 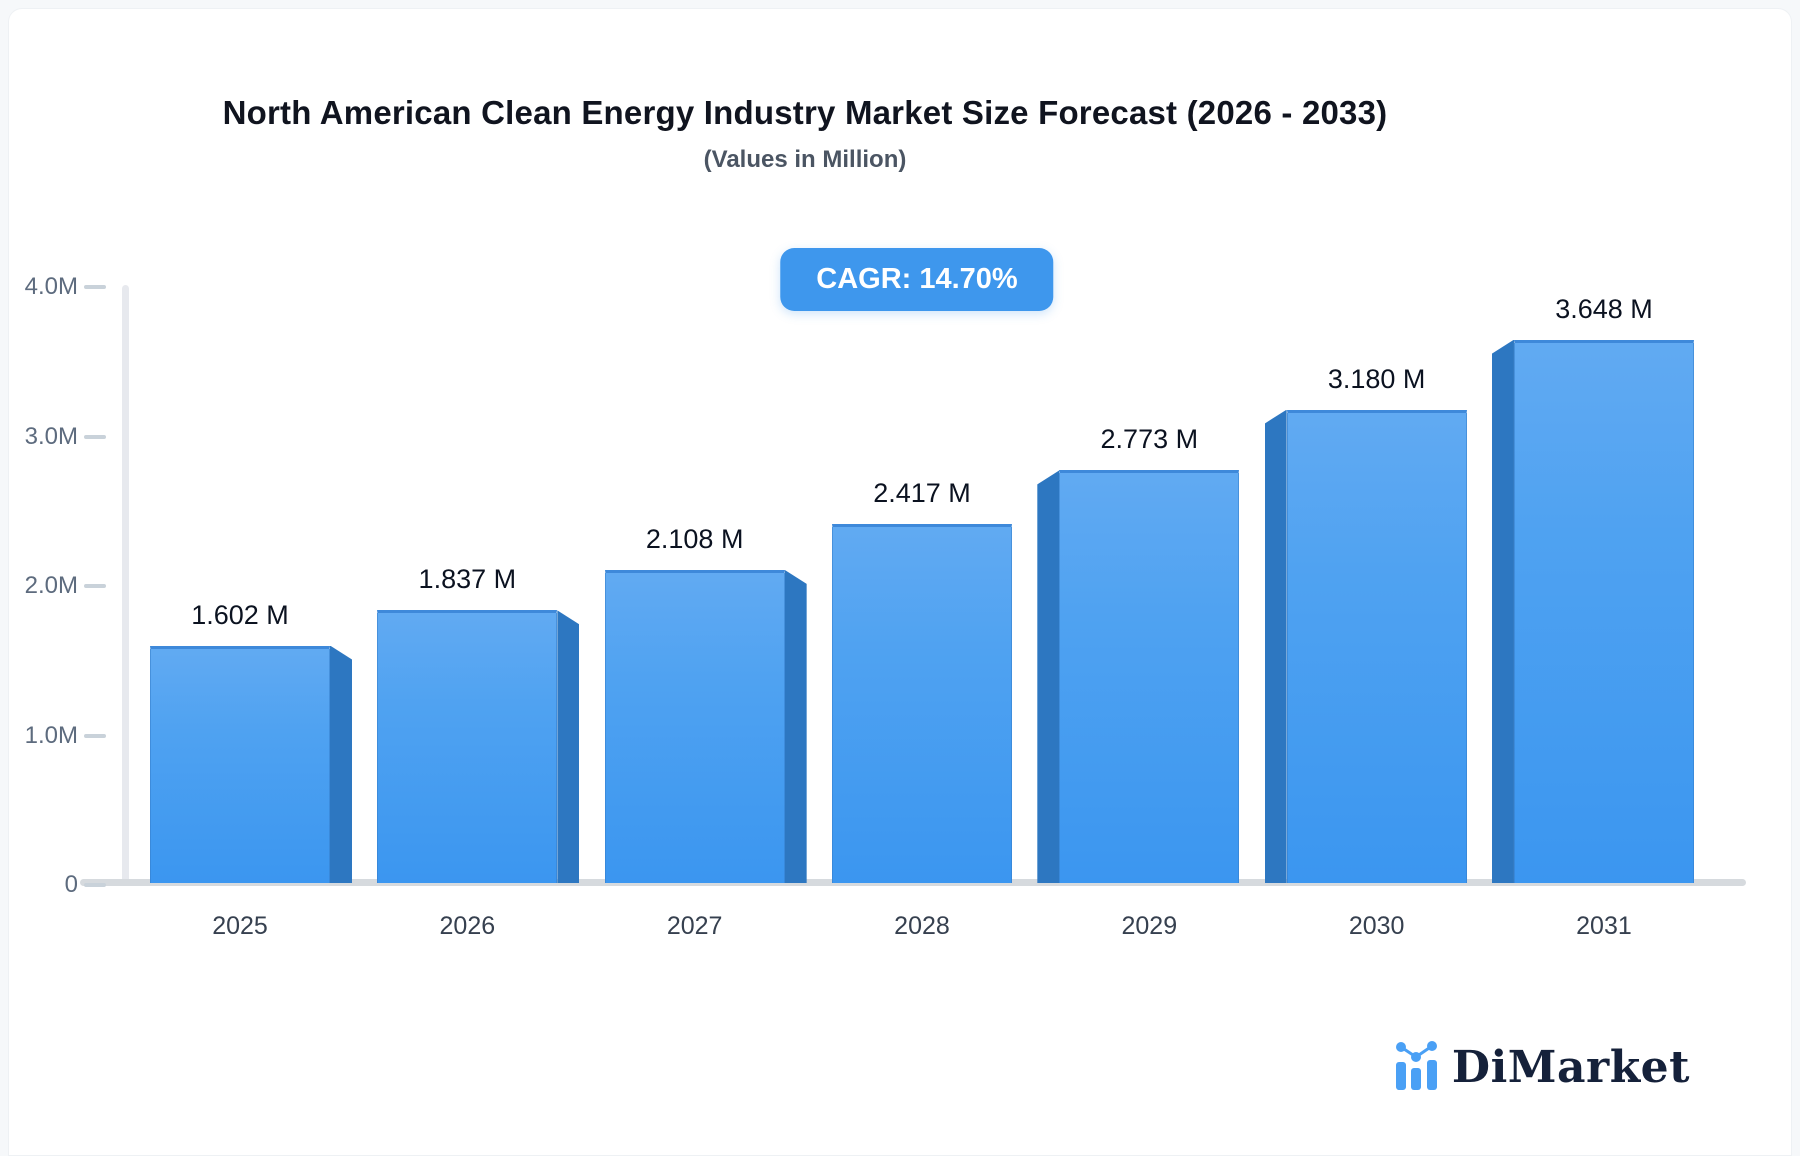 What do you see at coordinates (467, 579) in the screenshot?
I see `bar-value-label-2026: 1.837 M` at bounding box center [467, 579].